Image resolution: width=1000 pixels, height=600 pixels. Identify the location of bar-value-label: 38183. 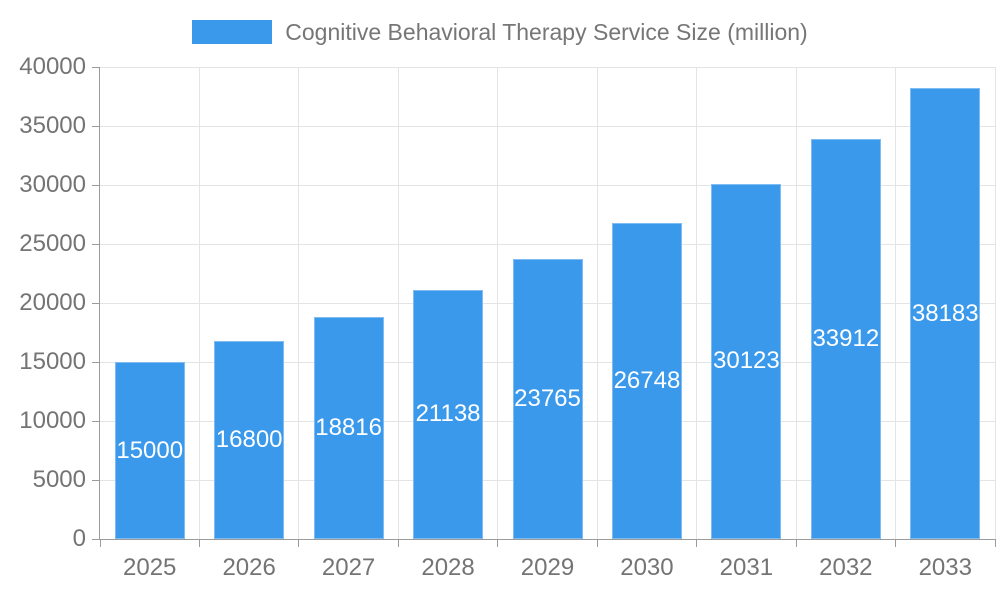
(945, 313).